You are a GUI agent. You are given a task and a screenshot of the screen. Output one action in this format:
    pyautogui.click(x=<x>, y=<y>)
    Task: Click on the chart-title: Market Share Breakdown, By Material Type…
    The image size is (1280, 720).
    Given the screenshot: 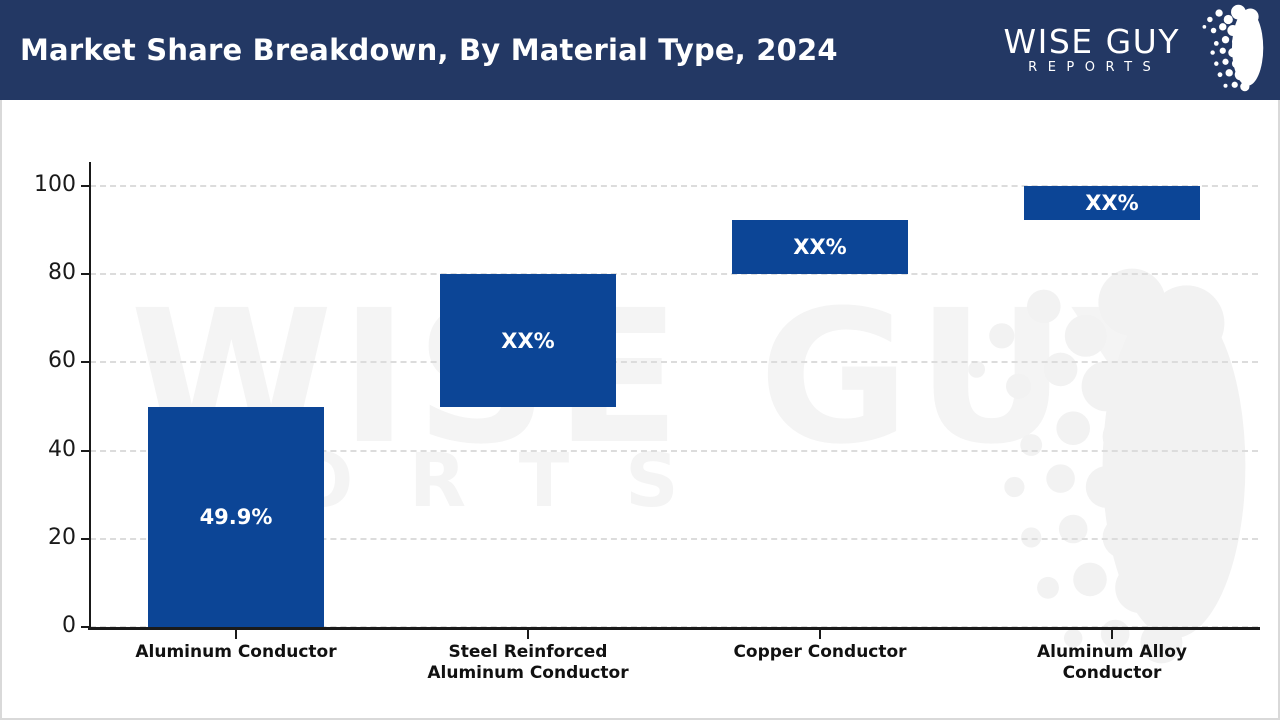 What is the action you would take?
    pyautogui.click(x=429, y=50)
    